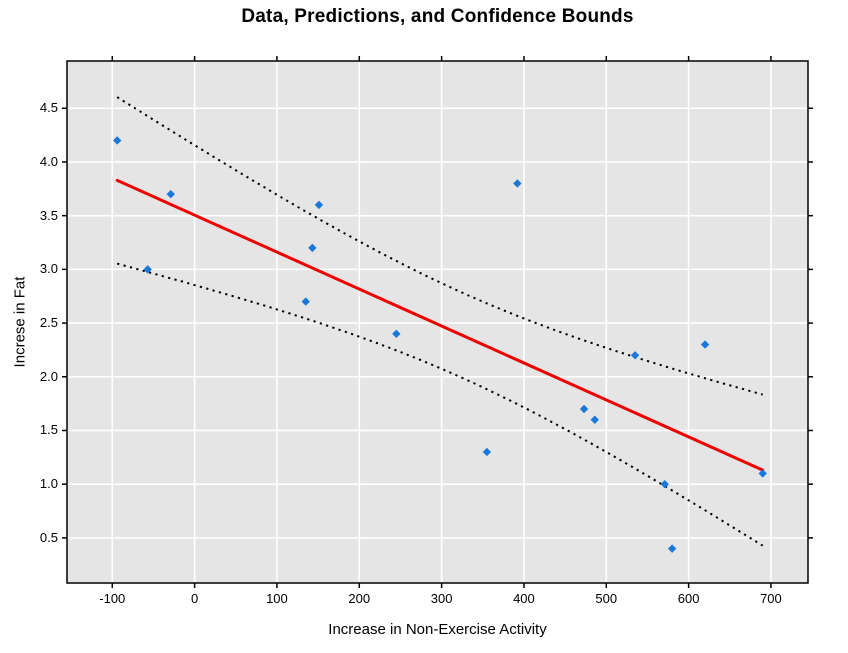  What do you see at coordinates (48, 430) in the screenshot?
I see `y-tick-label: 1.5` at bounding box center [48, 430].